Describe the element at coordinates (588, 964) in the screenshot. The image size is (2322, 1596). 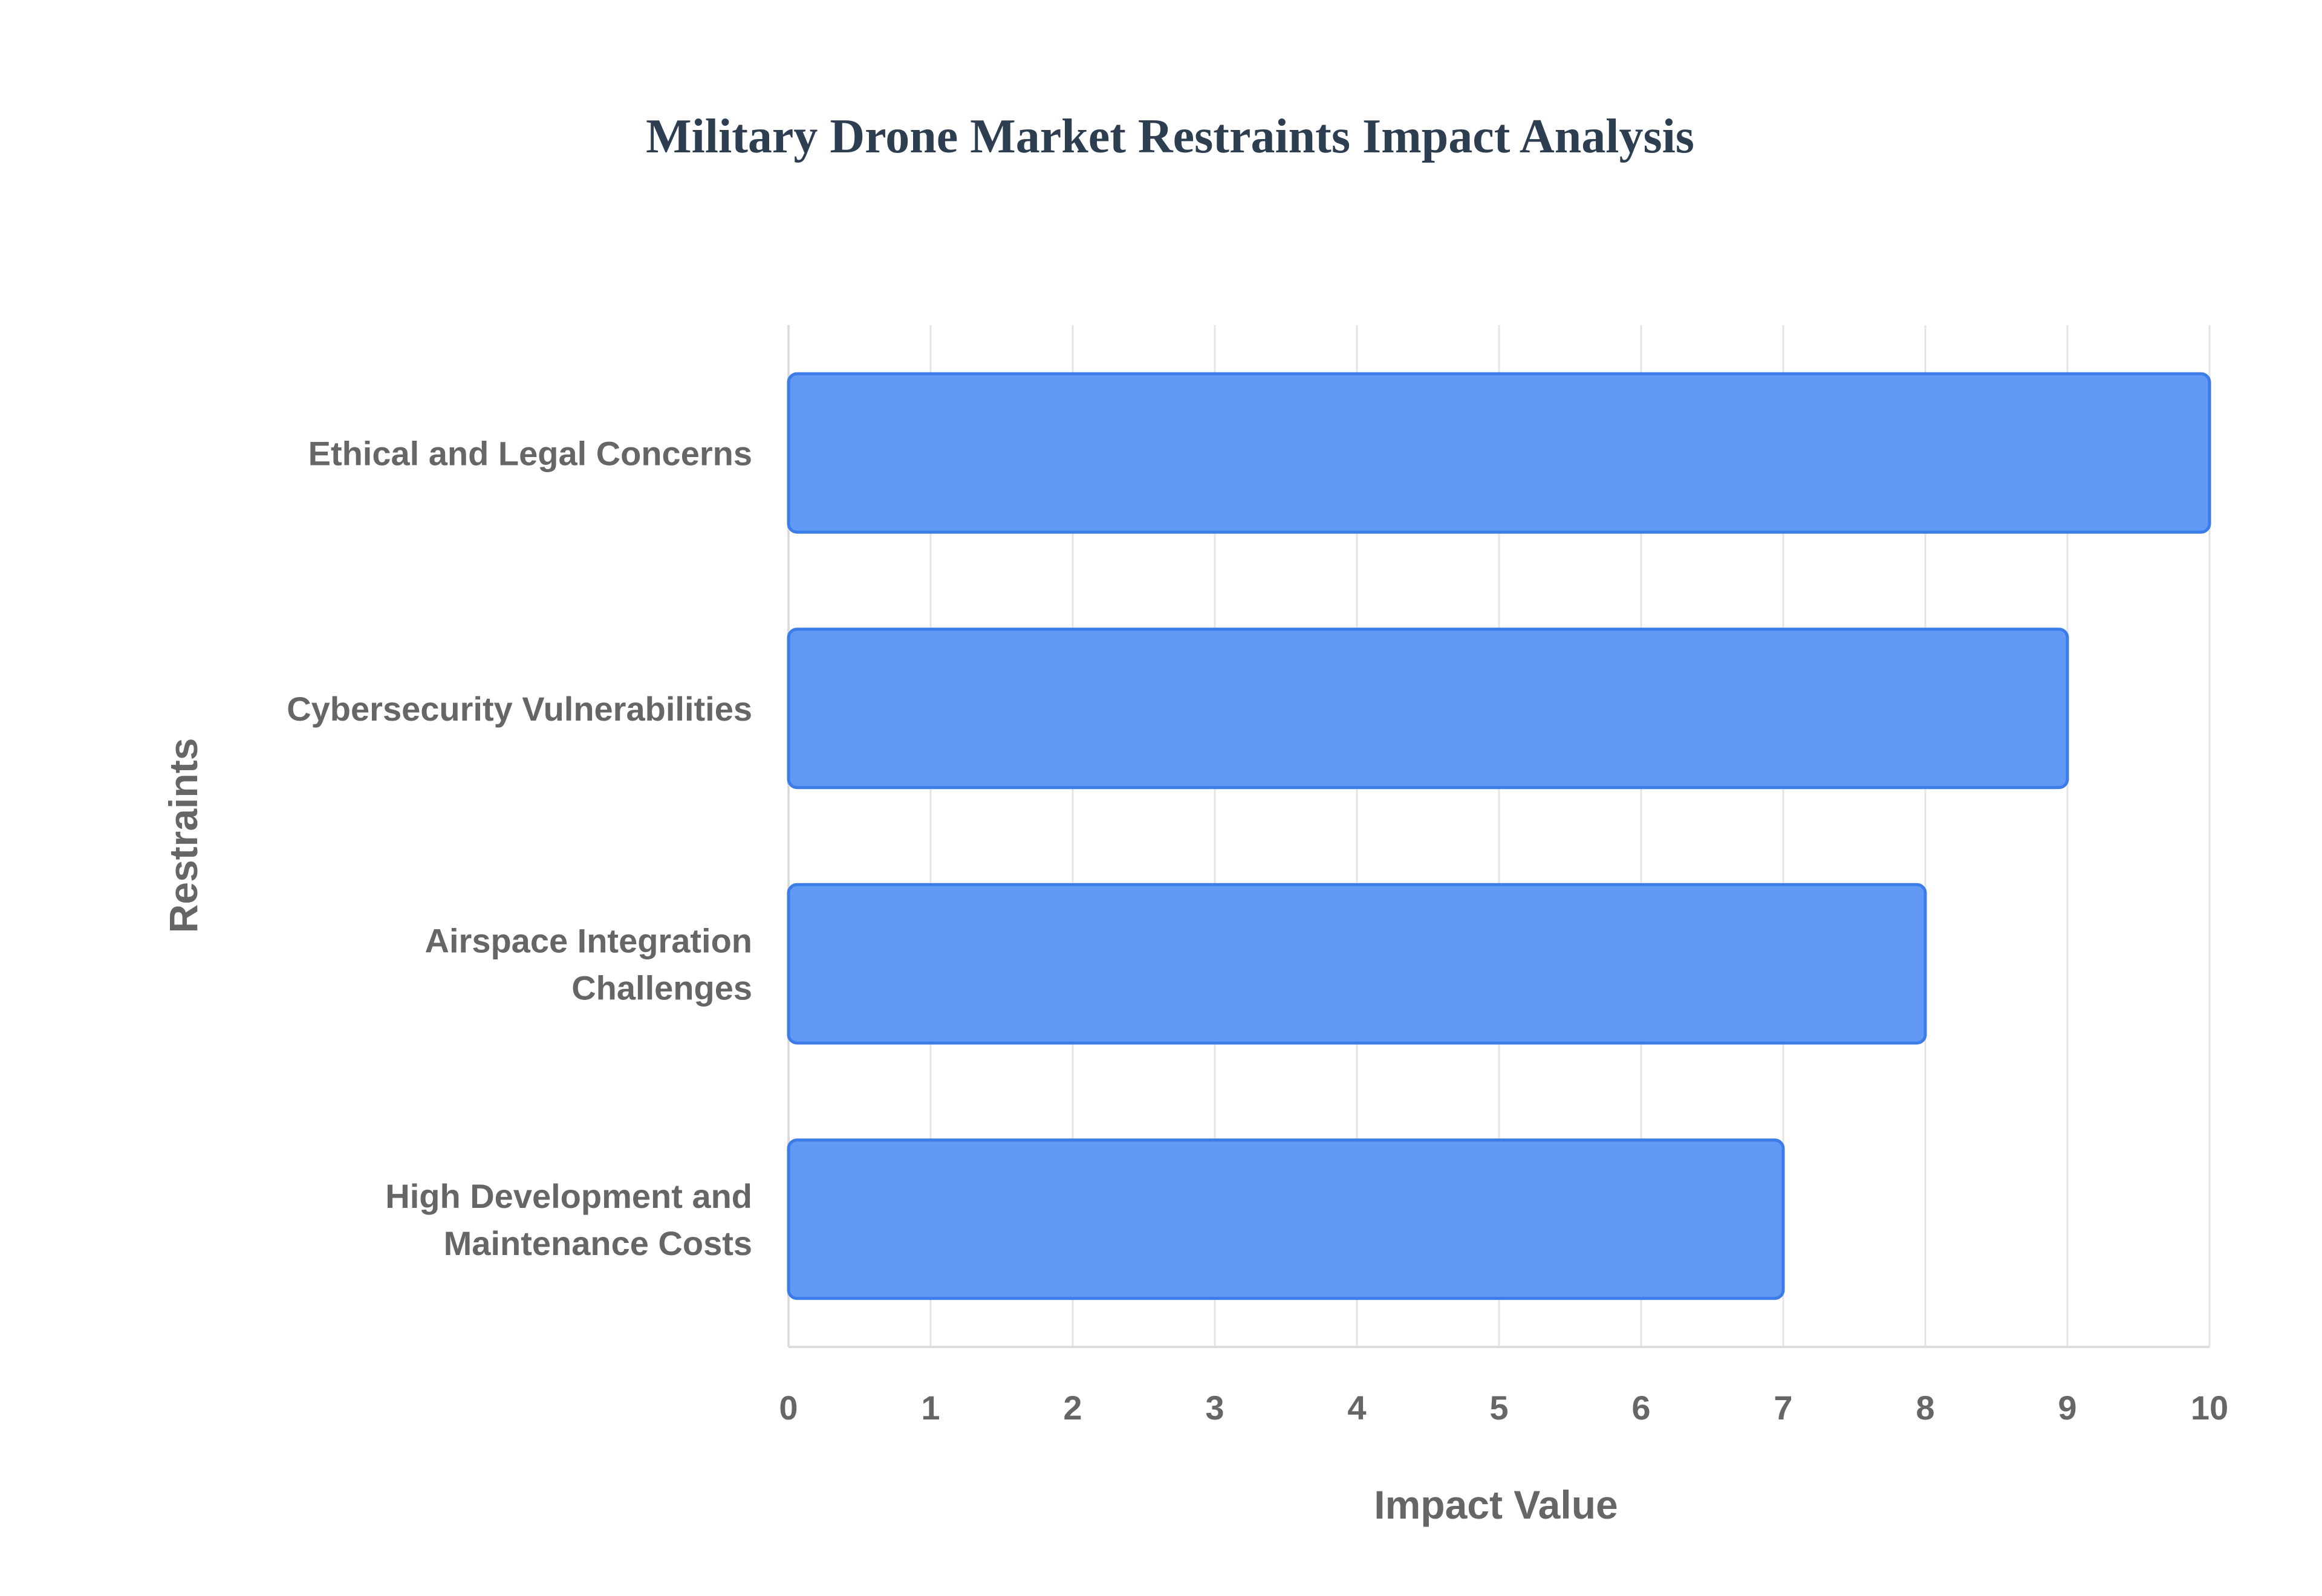
I see `category-label: Airspace Integration Challenges` at that location.